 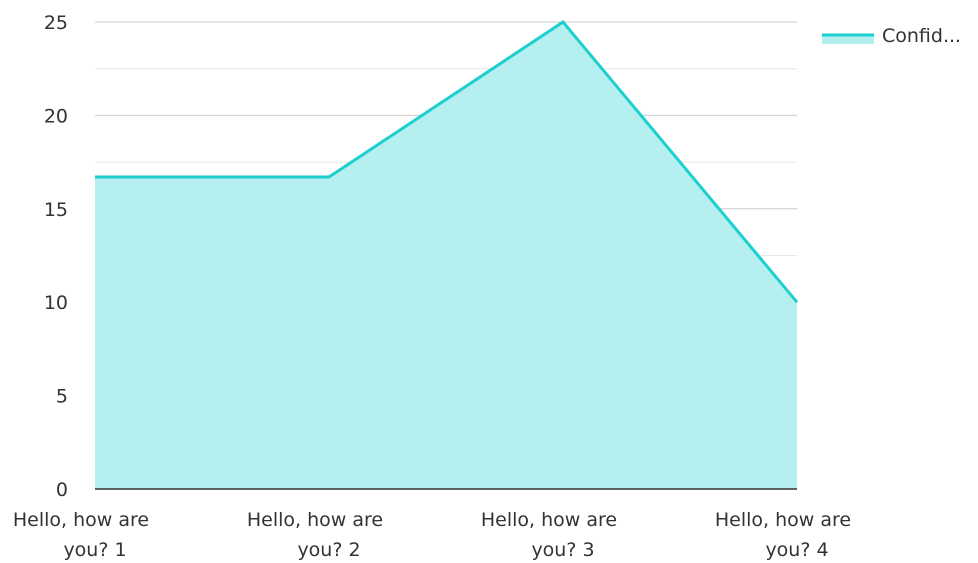 I want to click on y-axis-tick-labels: 0 5 10 15 20 25, so click(x=56, y=256).